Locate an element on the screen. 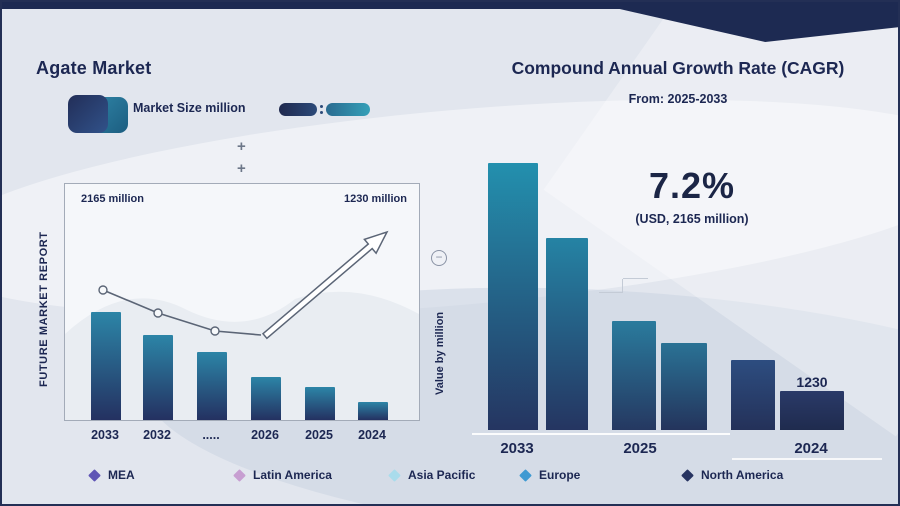 The width and height of the screenshot is (900, 506). left-chart-title: Agate Market is located at coordinates (94, 68).